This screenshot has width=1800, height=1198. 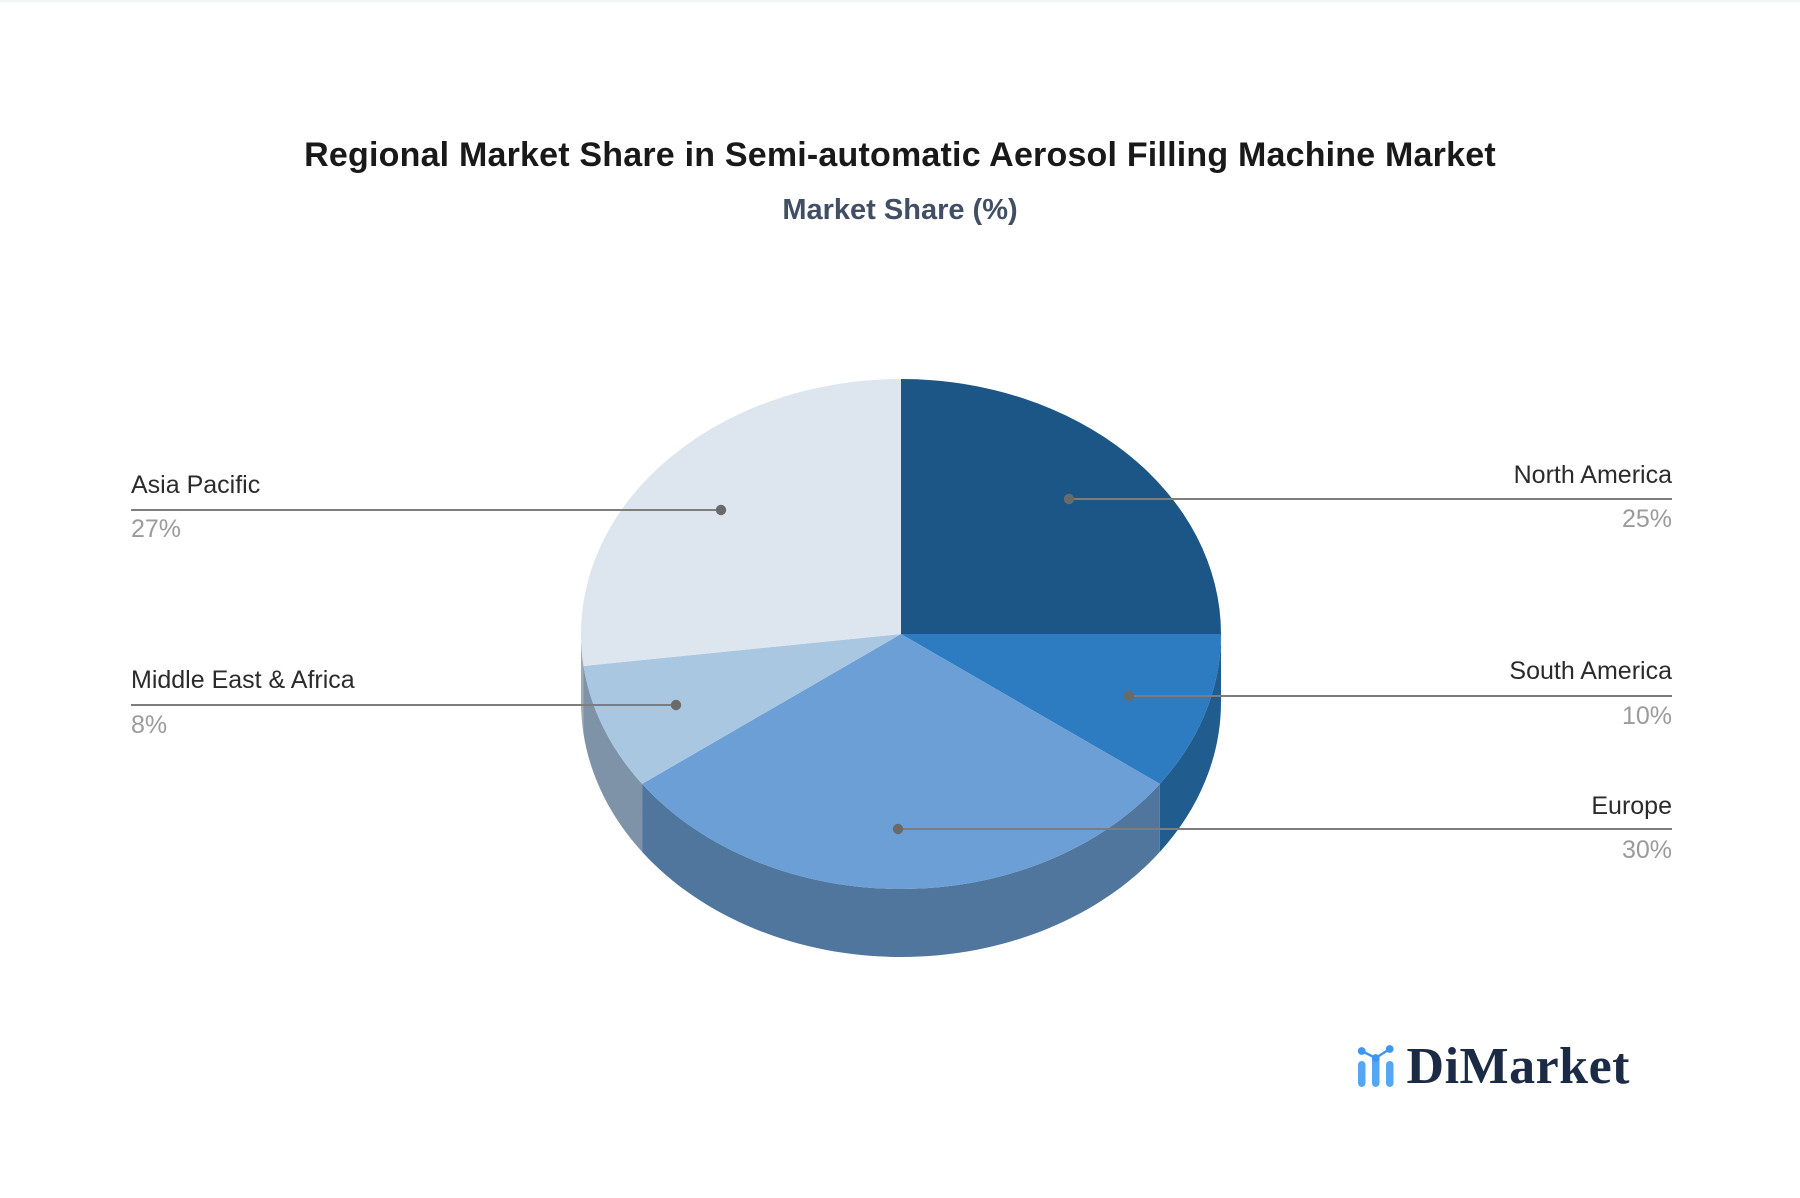 What do you see at coordinates (1375, 1066) in the screenshot?
I see `bar-line-chart-icon` at bounding box center [1375, 1066].